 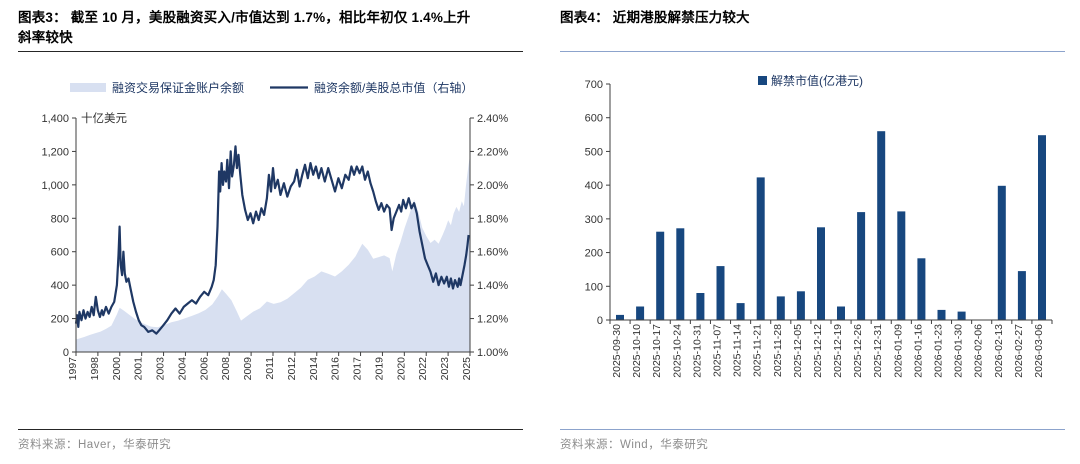 What do you see at coordinates (818, 351) in the screenshot?
I see `svg-text: 2025-12-12` at bounding box center [818, 351].